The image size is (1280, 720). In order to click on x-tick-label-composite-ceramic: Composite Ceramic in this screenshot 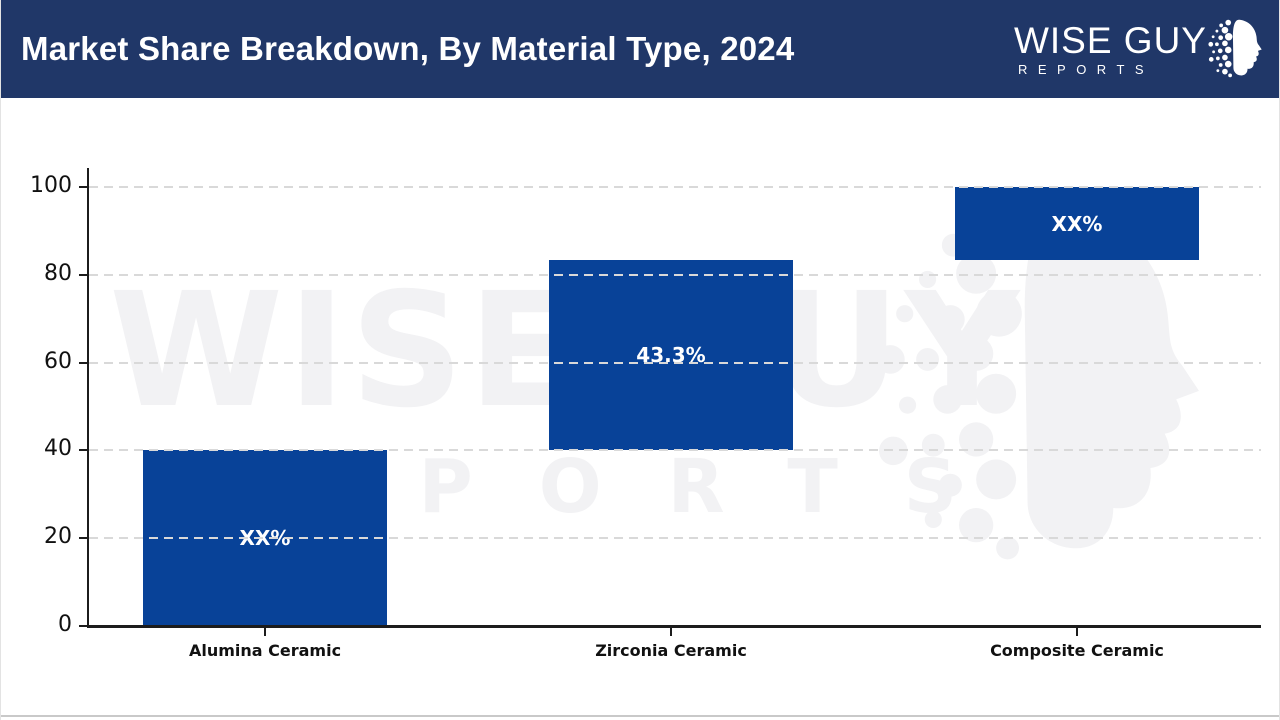, I will do `click(1077, 650)`.